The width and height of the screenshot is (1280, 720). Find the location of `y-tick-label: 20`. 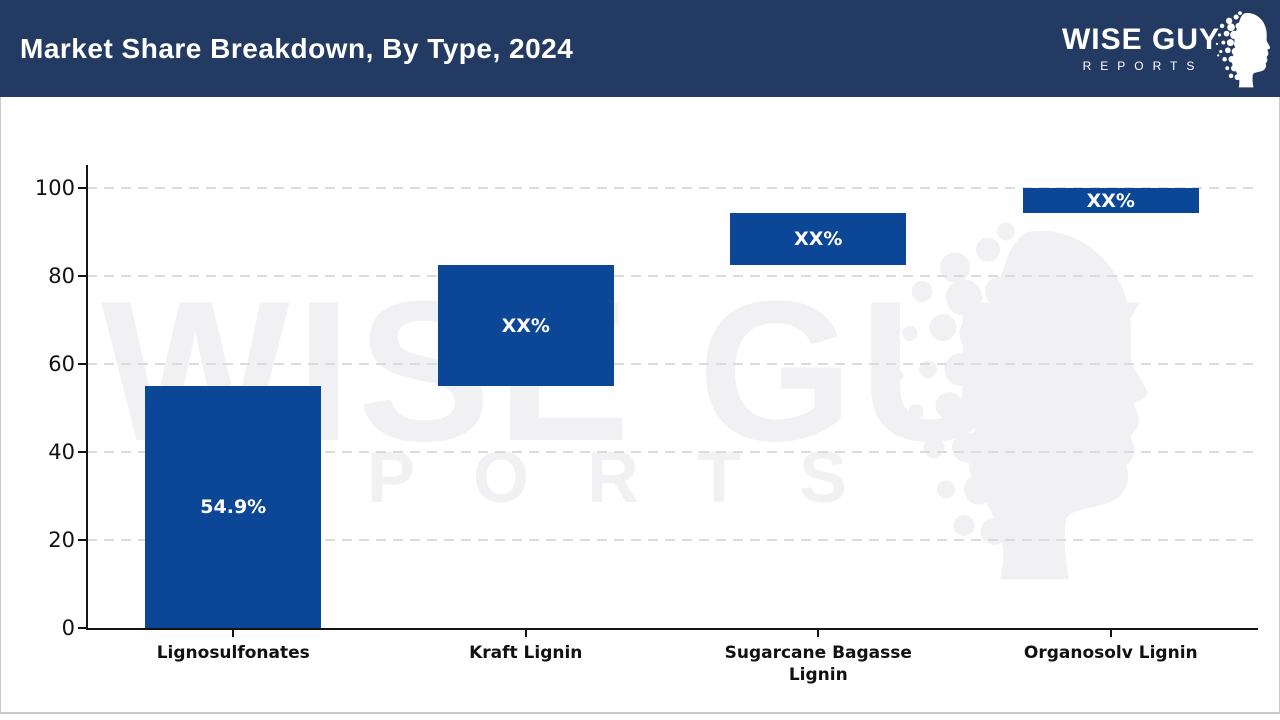

y-tick-label: 20 is located at coordinates (61, 540).